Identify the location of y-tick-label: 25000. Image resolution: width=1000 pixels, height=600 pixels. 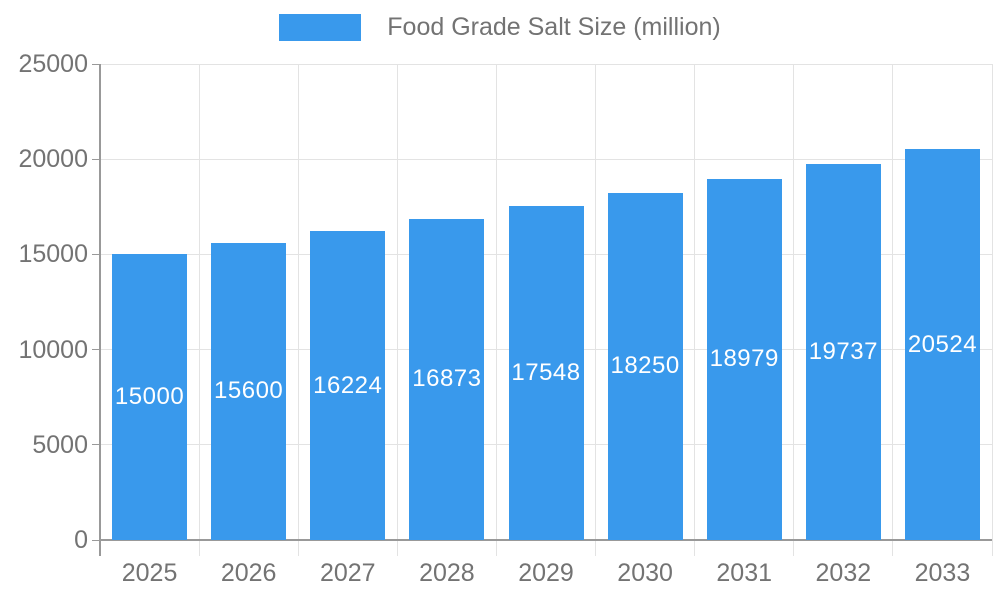
(53, 64).